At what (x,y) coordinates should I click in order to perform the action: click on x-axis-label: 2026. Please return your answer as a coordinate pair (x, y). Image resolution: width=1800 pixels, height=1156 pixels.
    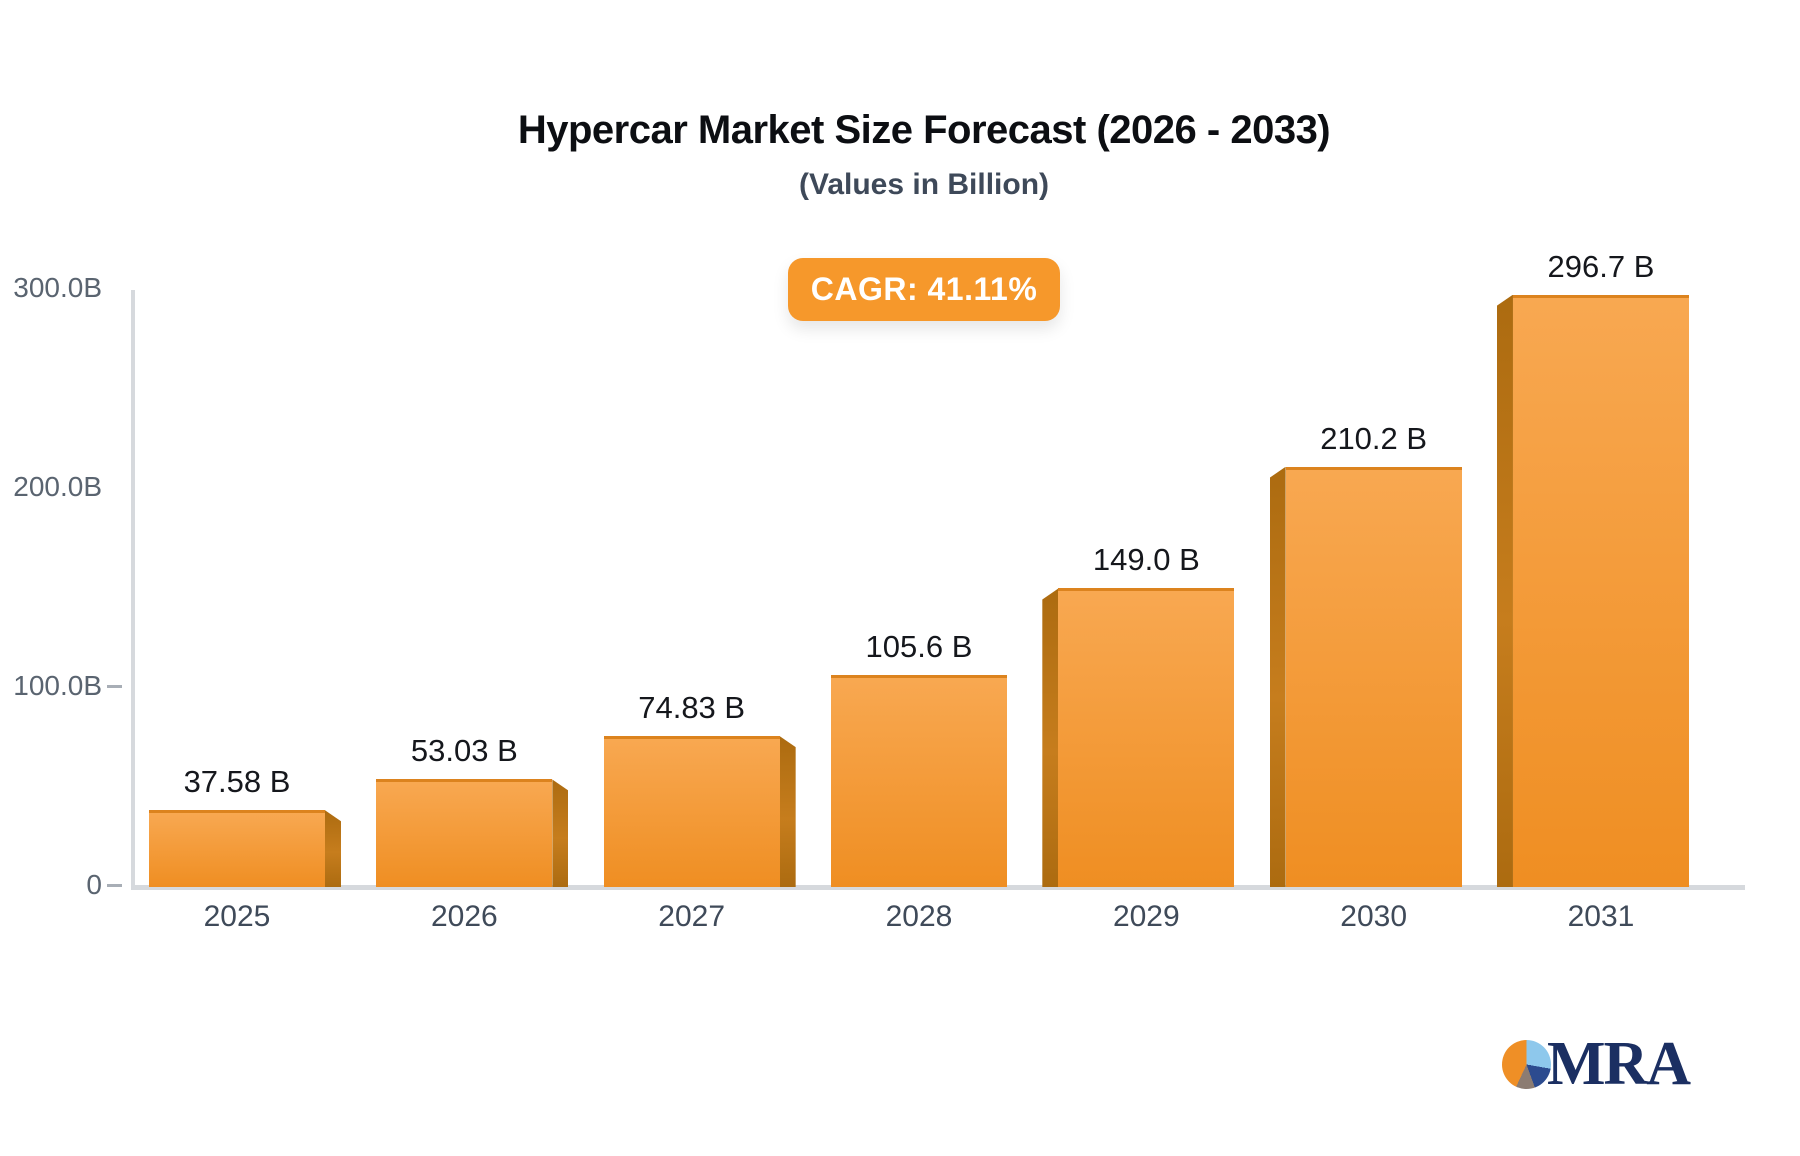
    Looking at the image, I should click on (464, 916).